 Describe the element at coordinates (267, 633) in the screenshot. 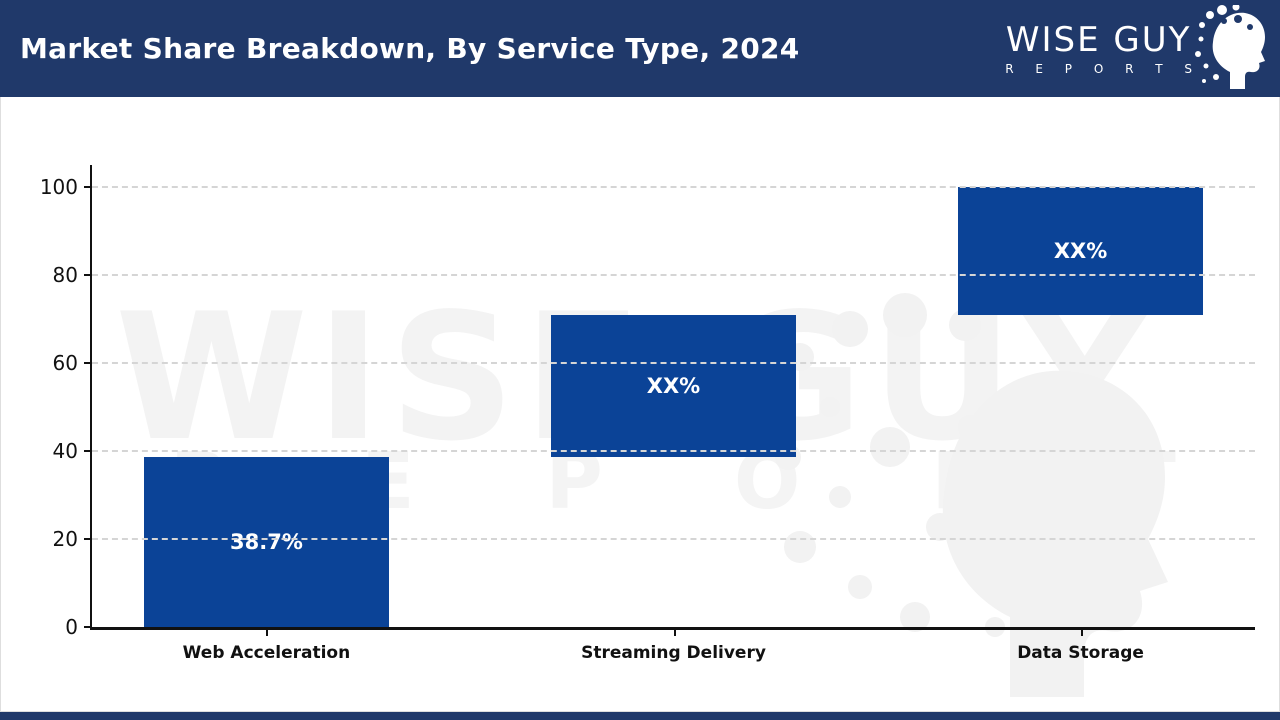

I see `x-tick-web-acceleration` at that location.